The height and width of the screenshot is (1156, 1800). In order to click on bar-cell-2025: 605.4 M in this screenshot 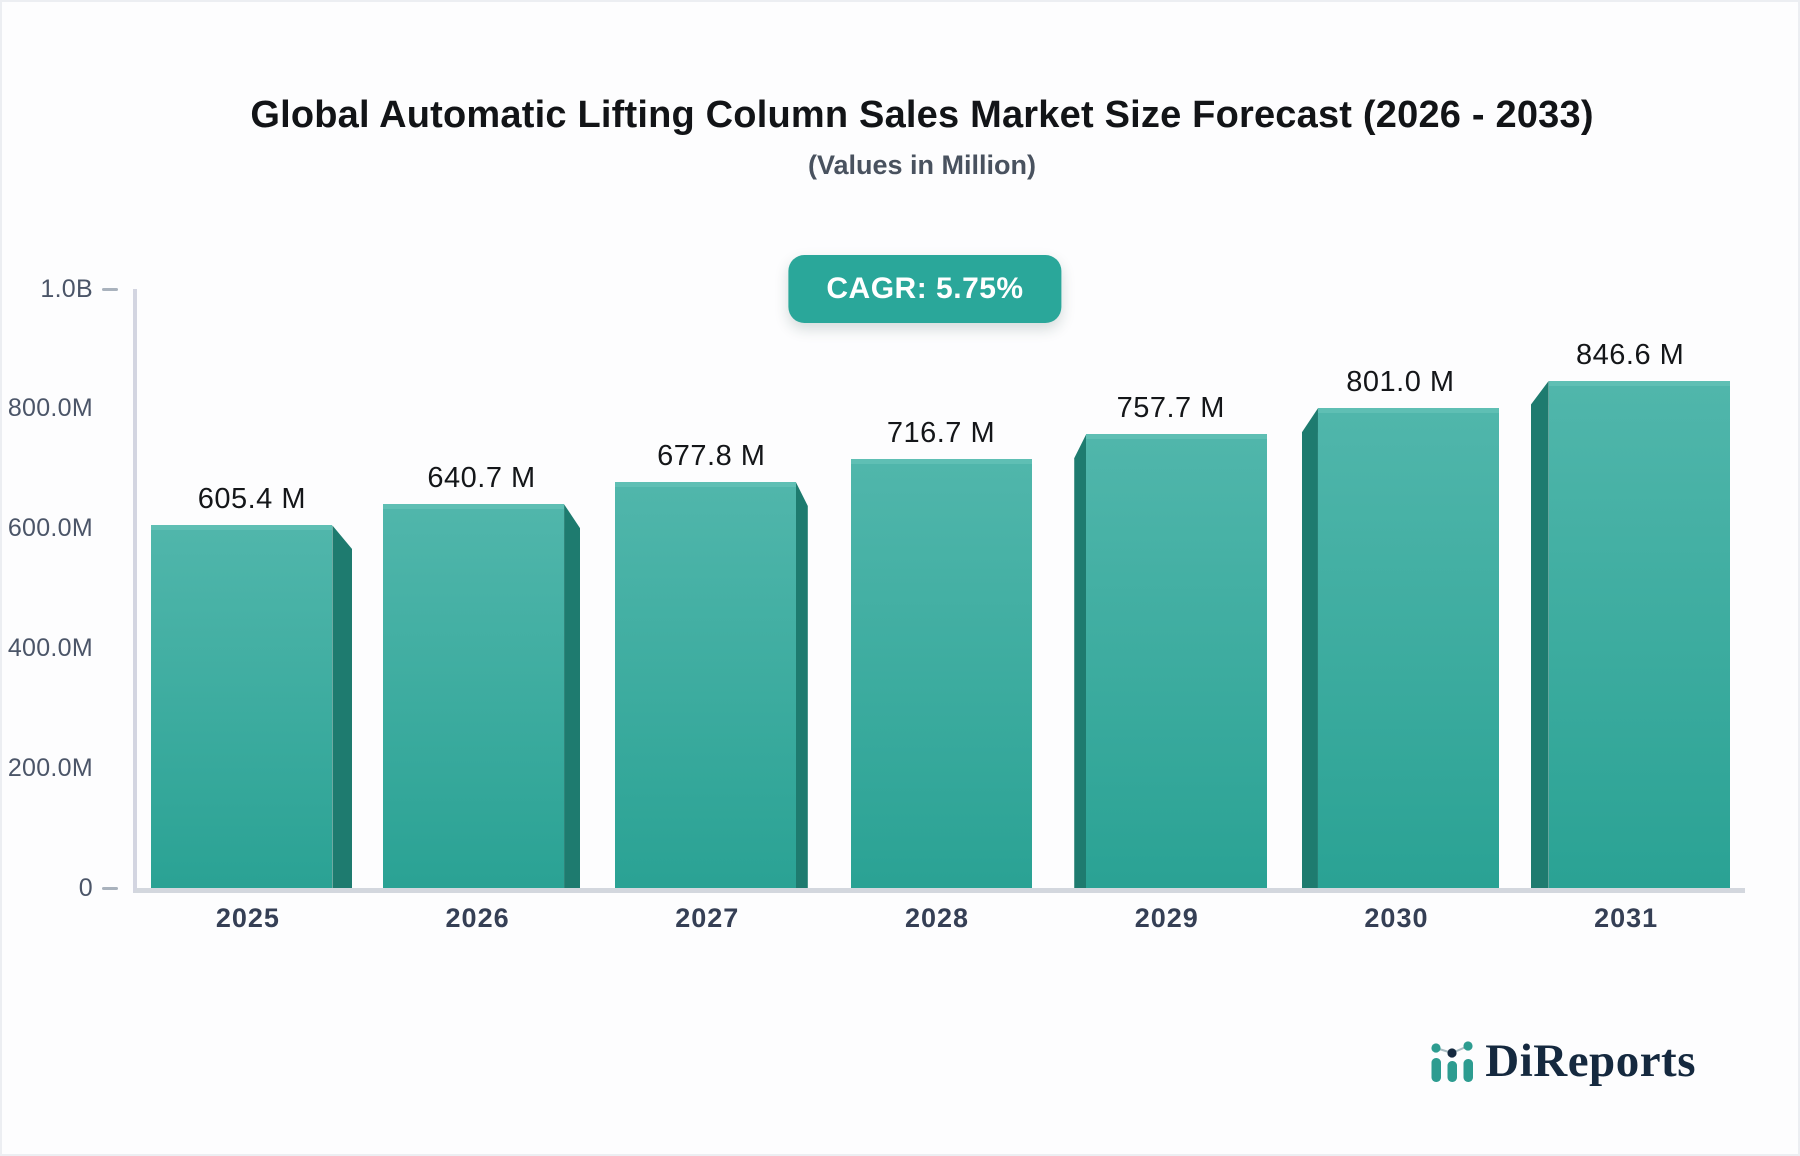, I will do `click(252, 588)`.